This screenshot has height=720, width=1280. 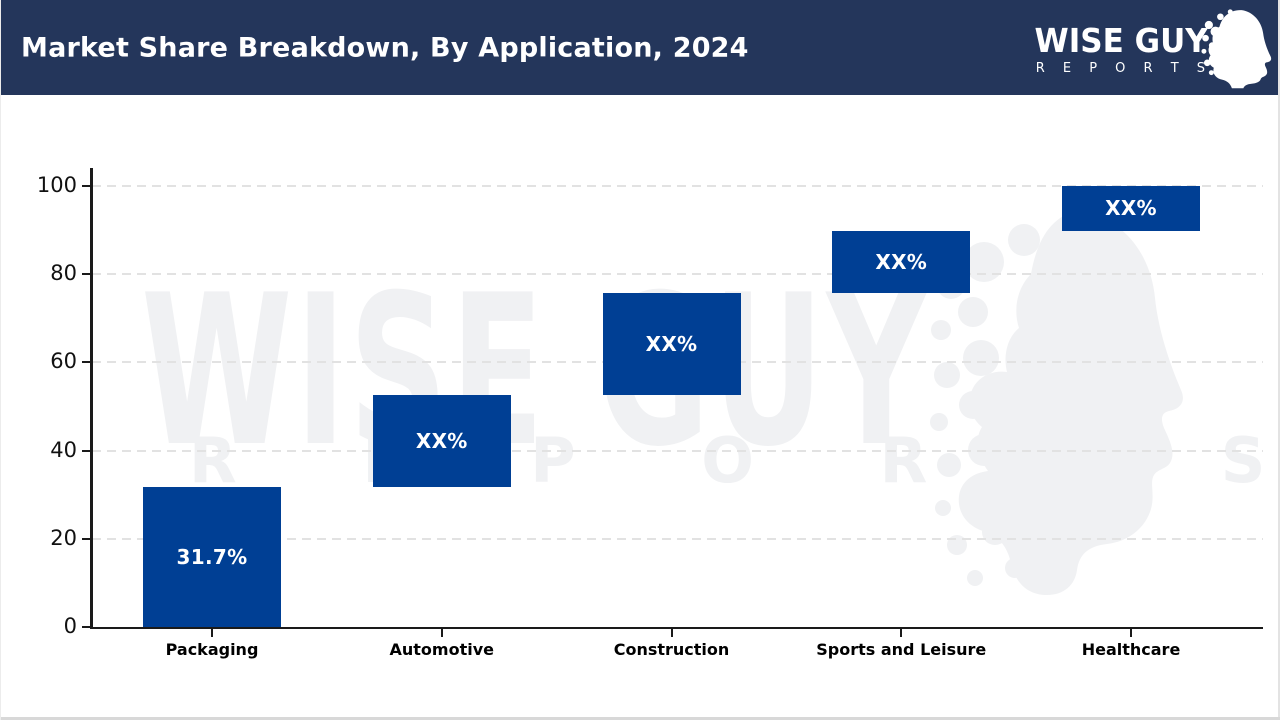 I want to click on x-tick-healthcare, so click(x=1131, y=633).